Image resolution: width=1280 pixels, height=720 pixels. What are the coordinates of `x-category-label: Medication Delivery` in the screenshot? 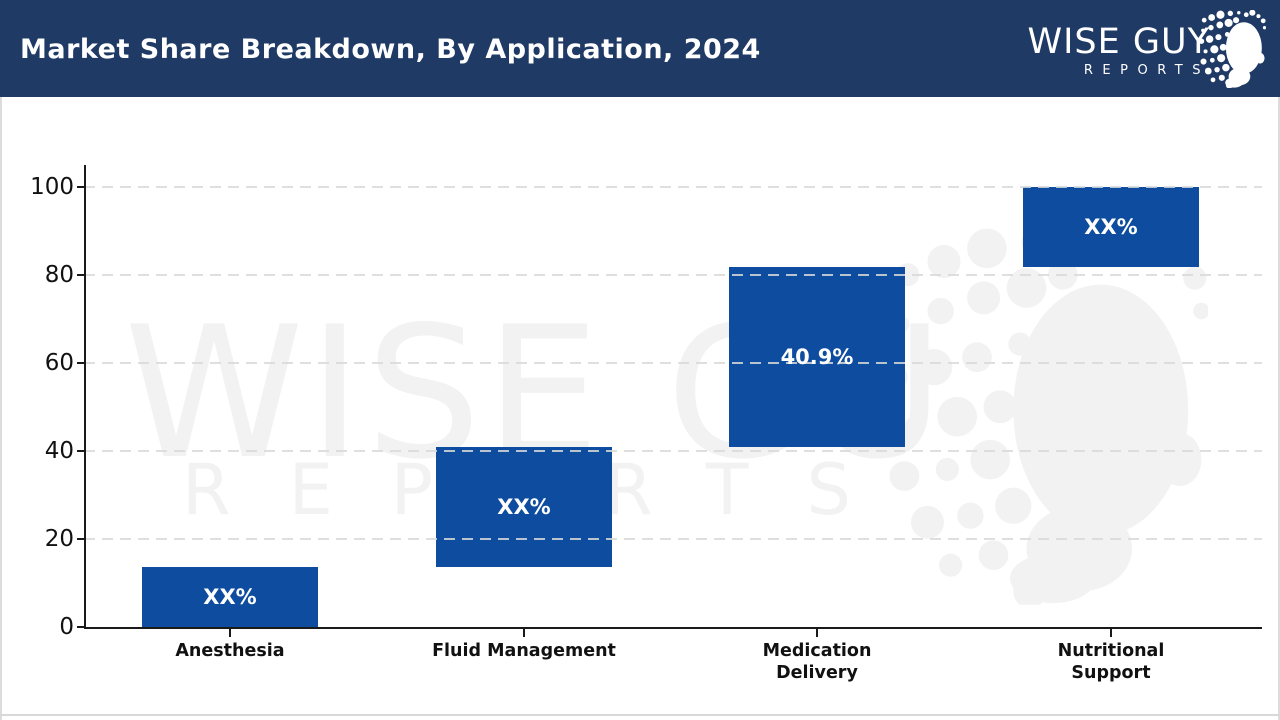 It's located at (817, 662).